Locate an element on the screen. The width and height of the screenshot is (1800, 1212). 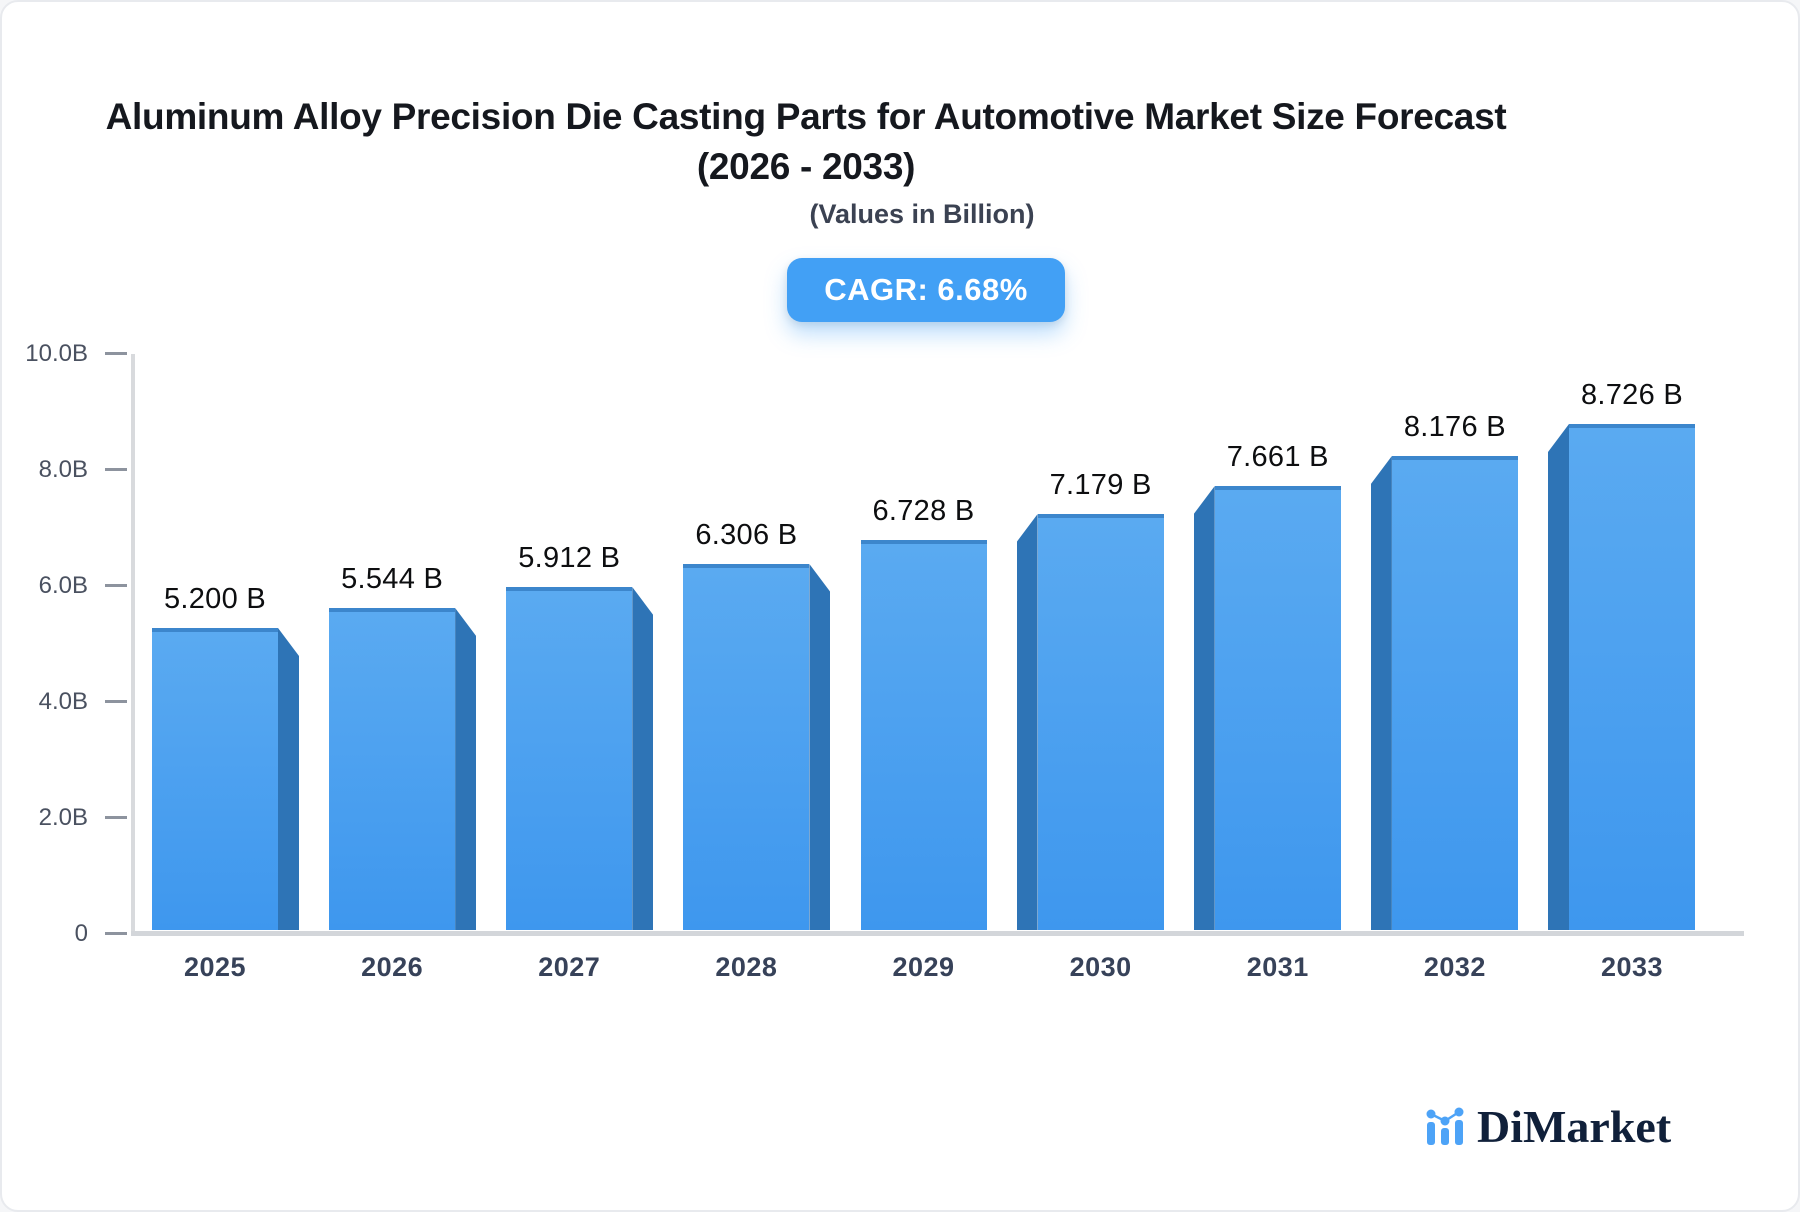
bar-value-label: 5.912 B is located at coordinates (569, 558).